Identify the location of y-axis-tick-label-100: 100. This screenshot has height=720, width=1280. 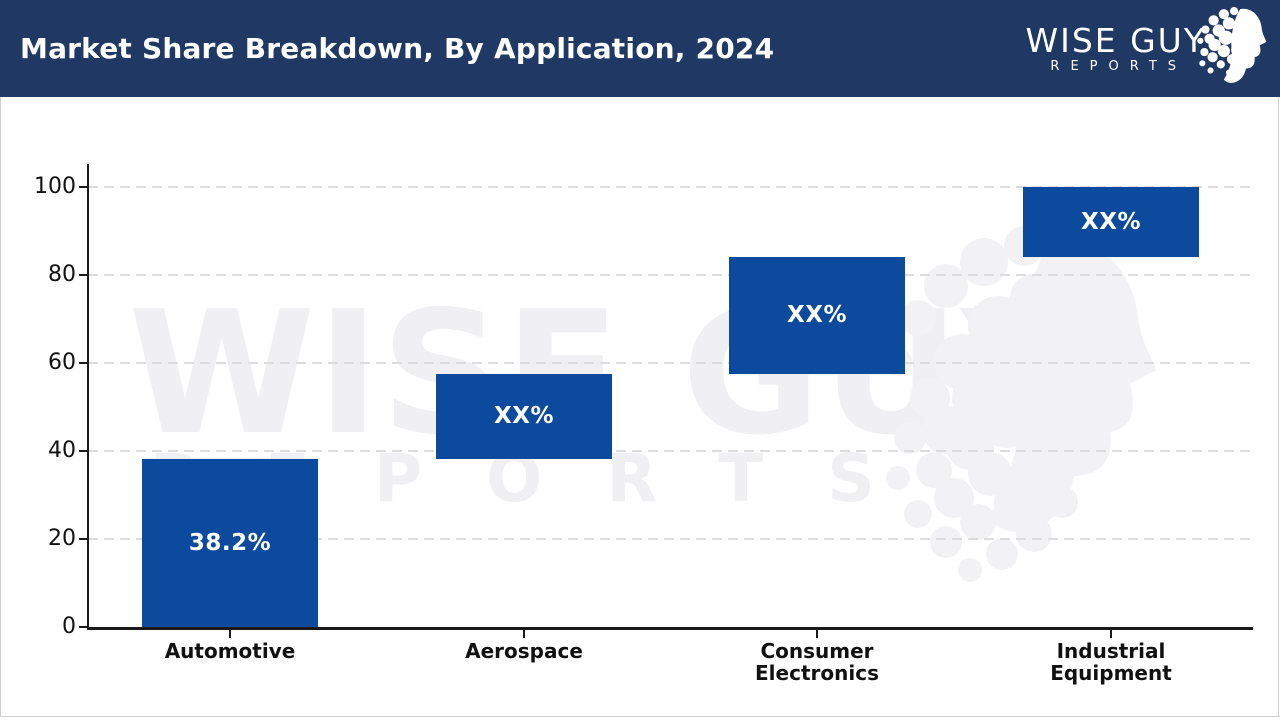
(55, 186).